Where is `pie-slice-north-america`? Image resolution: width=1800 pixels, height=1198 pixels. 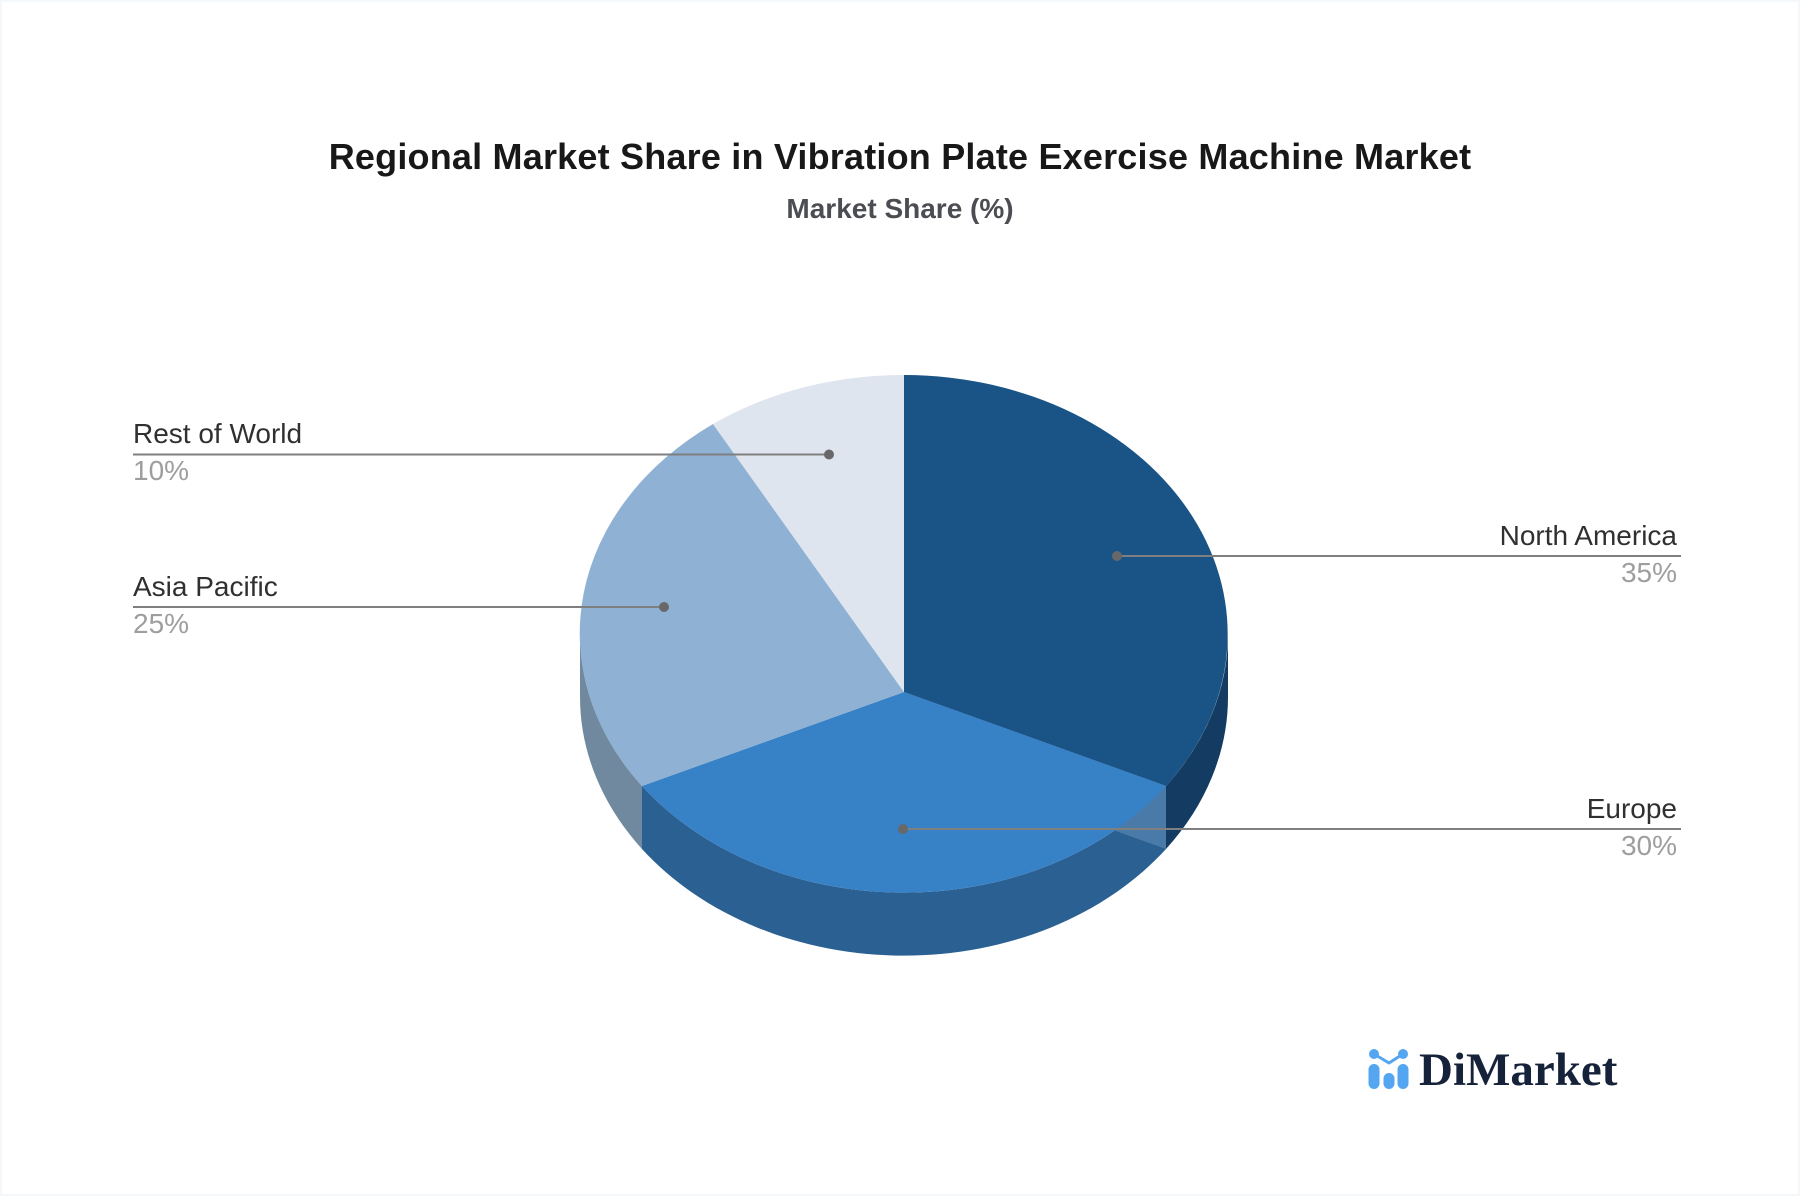
pie-slice-north-america is located at coordinates (1066, 580).